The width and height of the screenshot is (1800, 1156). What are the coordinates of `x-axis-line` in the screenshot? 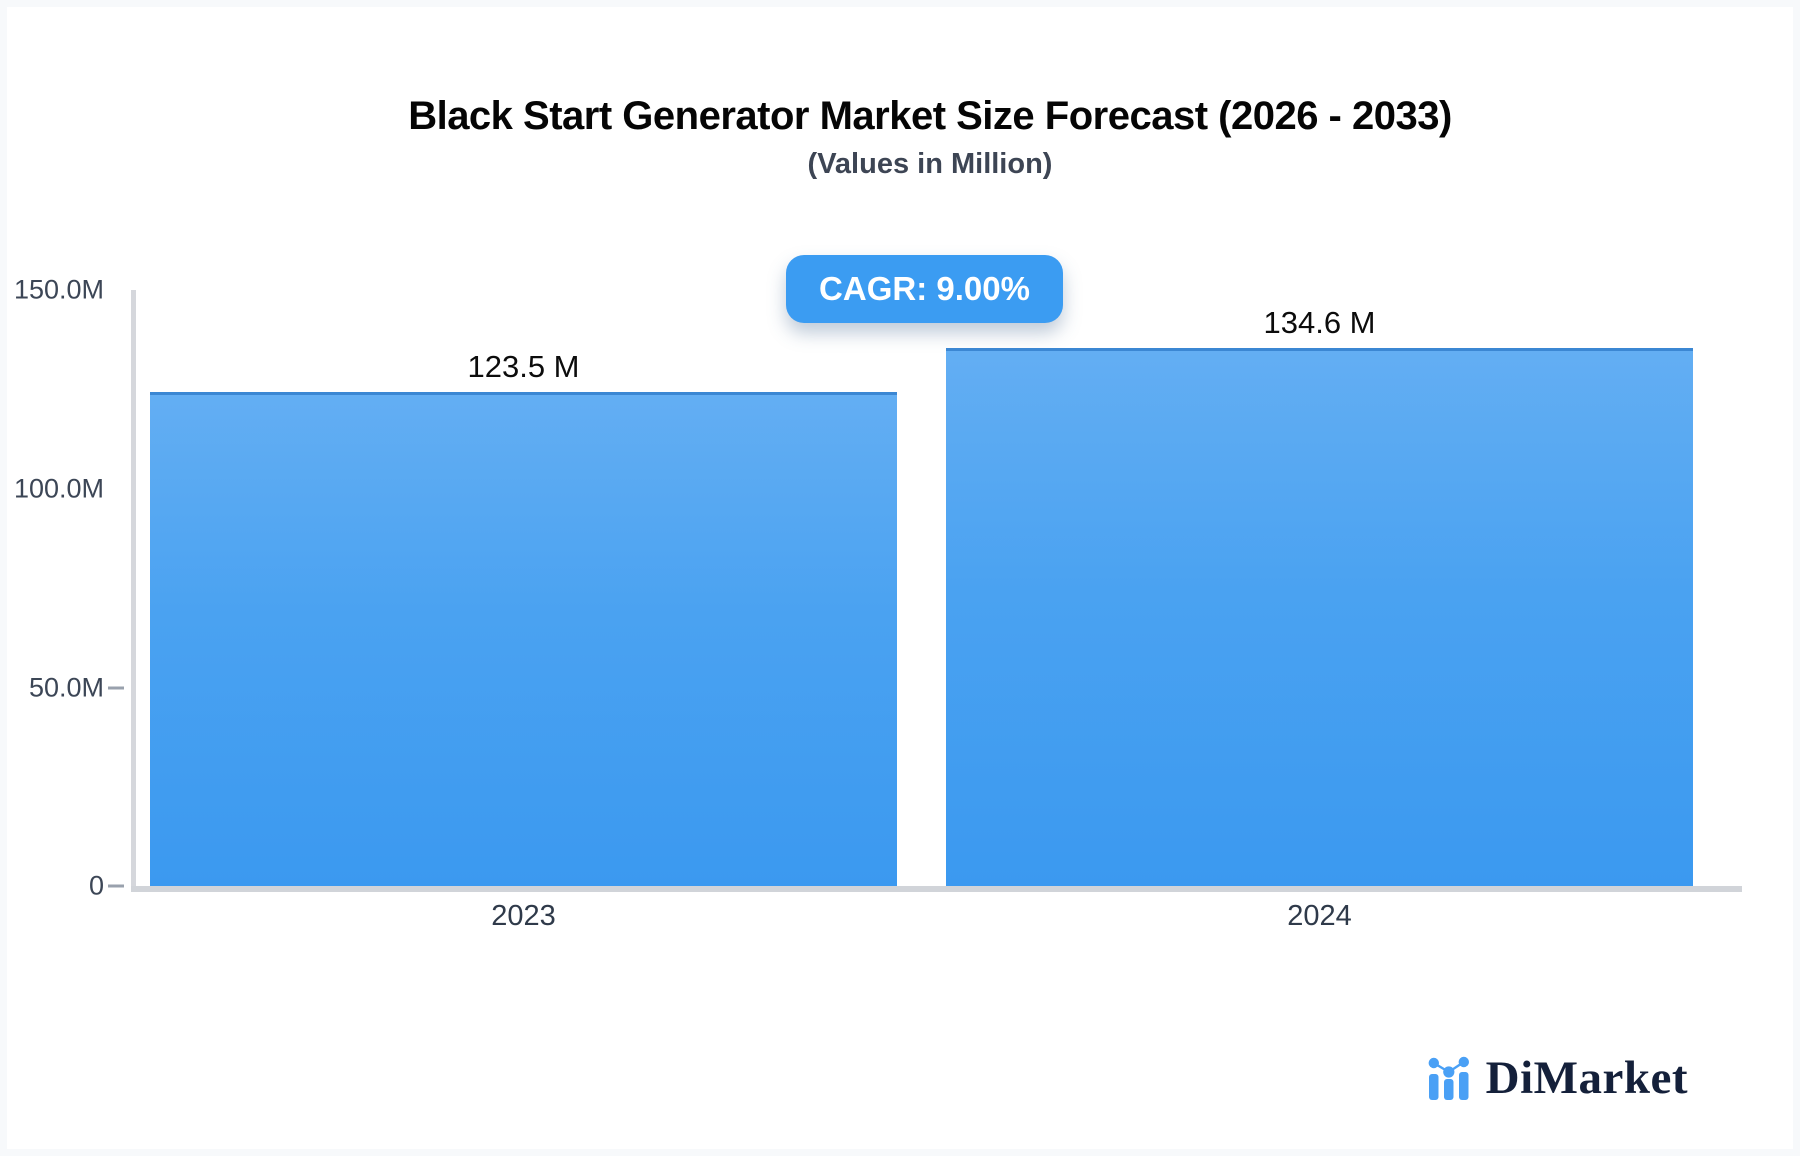 It's located at (936, 889).